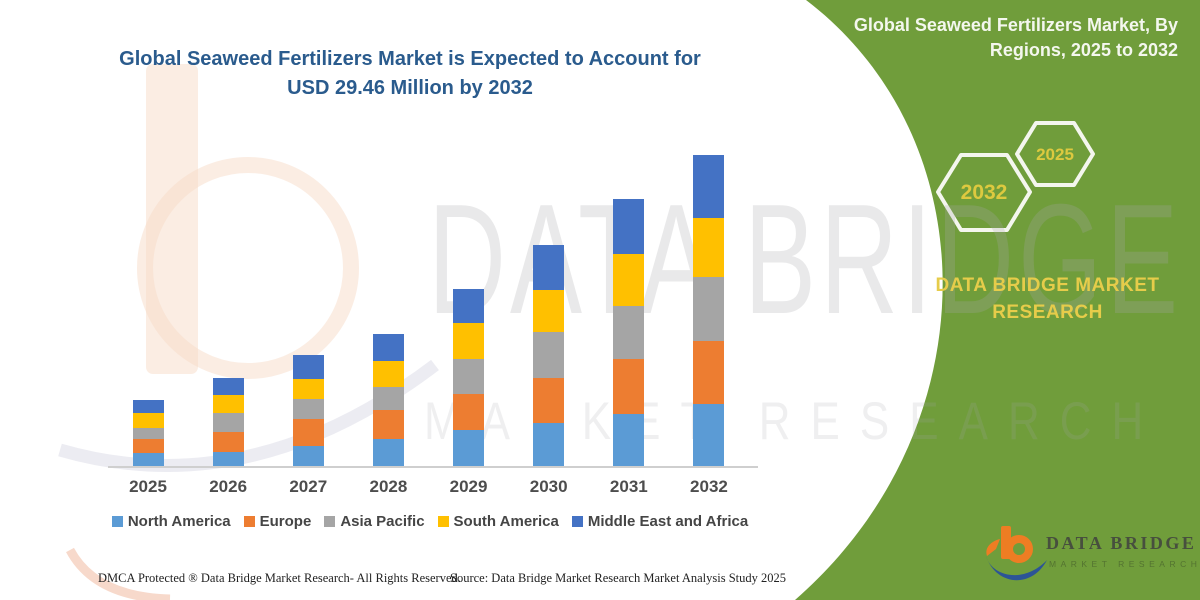 This screenshot has height=600, width=1200. What do you see at coordinates (709, 372) in the screenshot?
I see `bar-segment-2032-europe` at bounding box center [709, 372].